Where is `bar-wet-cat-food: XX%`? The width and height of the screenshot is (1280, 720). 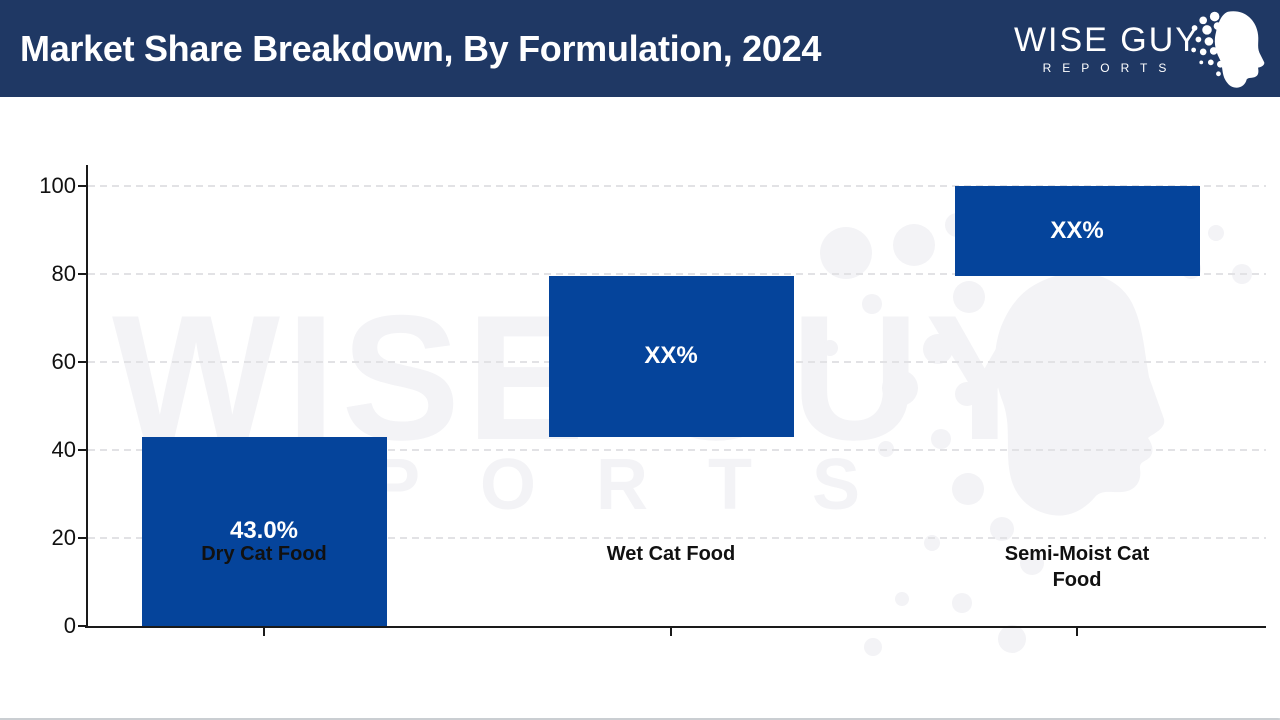 bar-wet-cat-food: XX% is located at coordinates (671, 356).